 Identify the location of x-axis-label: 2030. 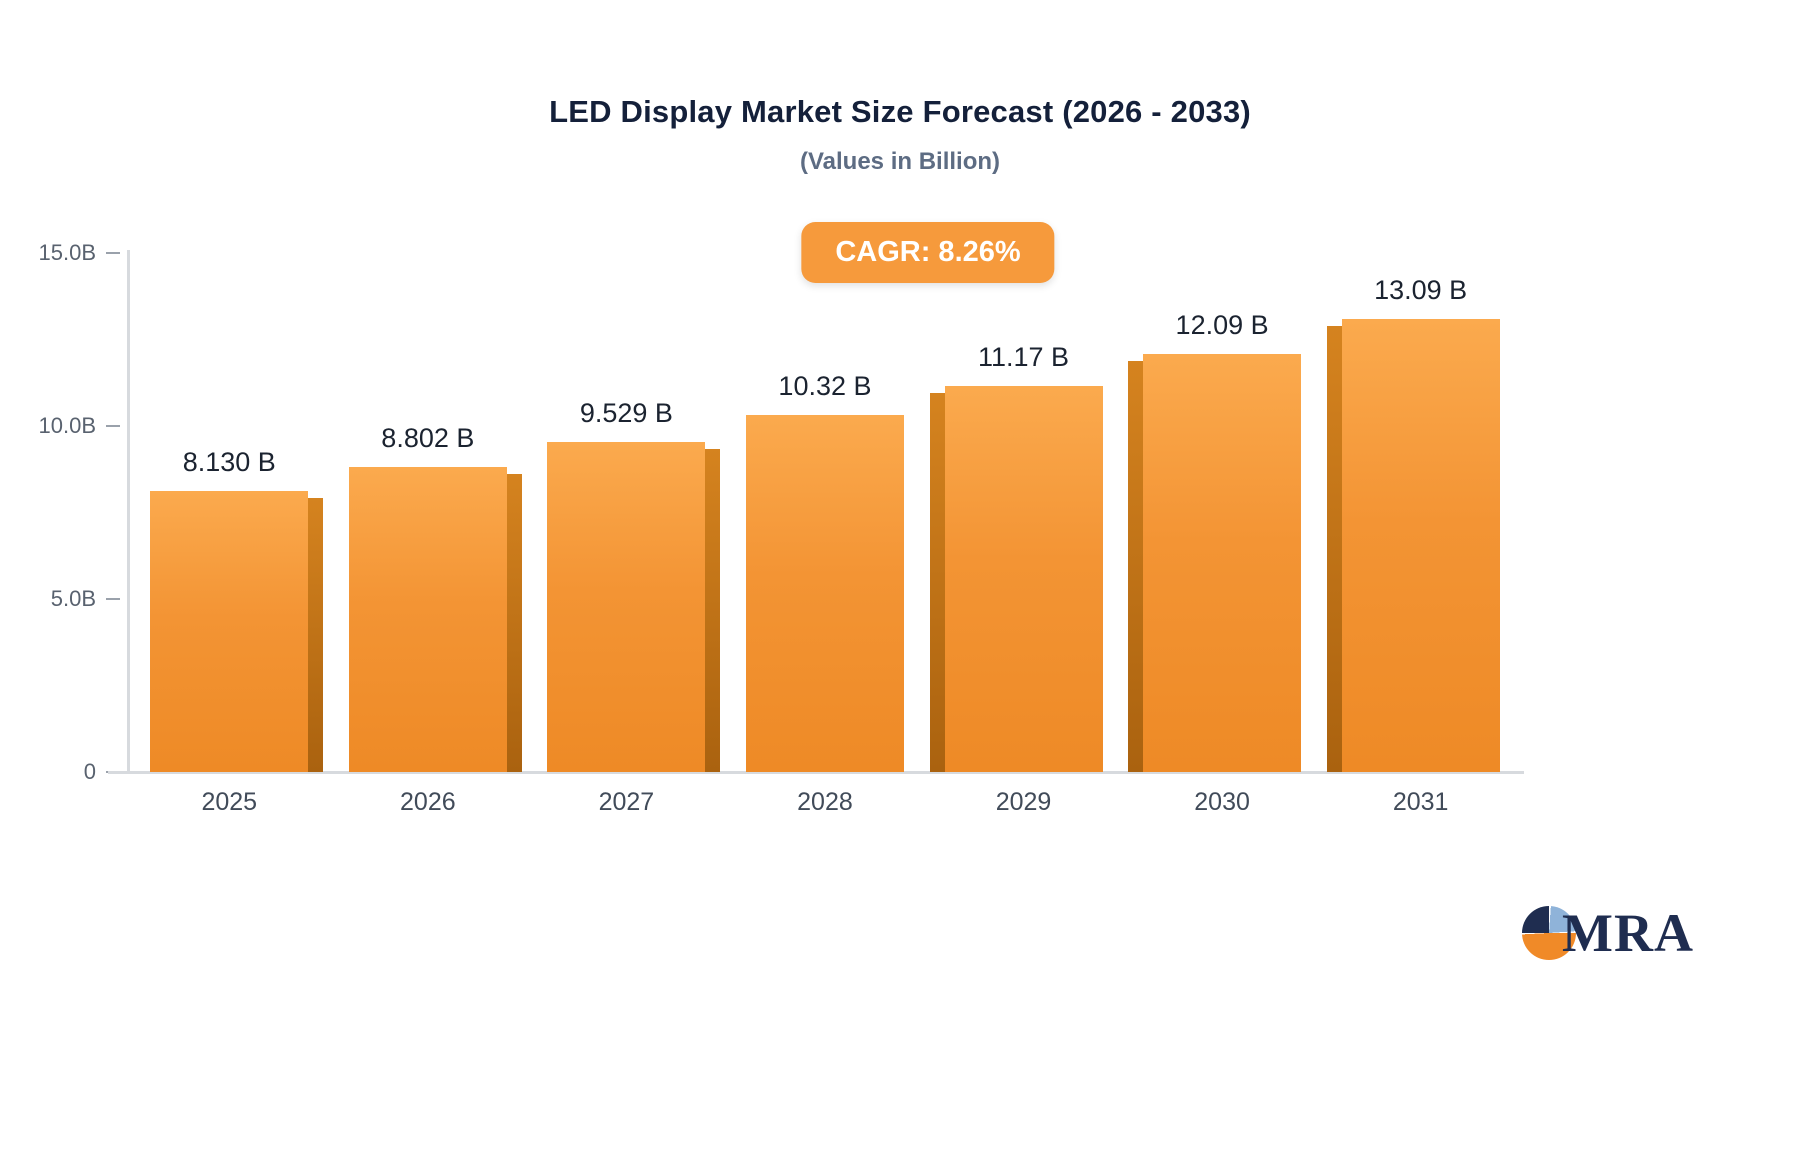
(1222, 802).